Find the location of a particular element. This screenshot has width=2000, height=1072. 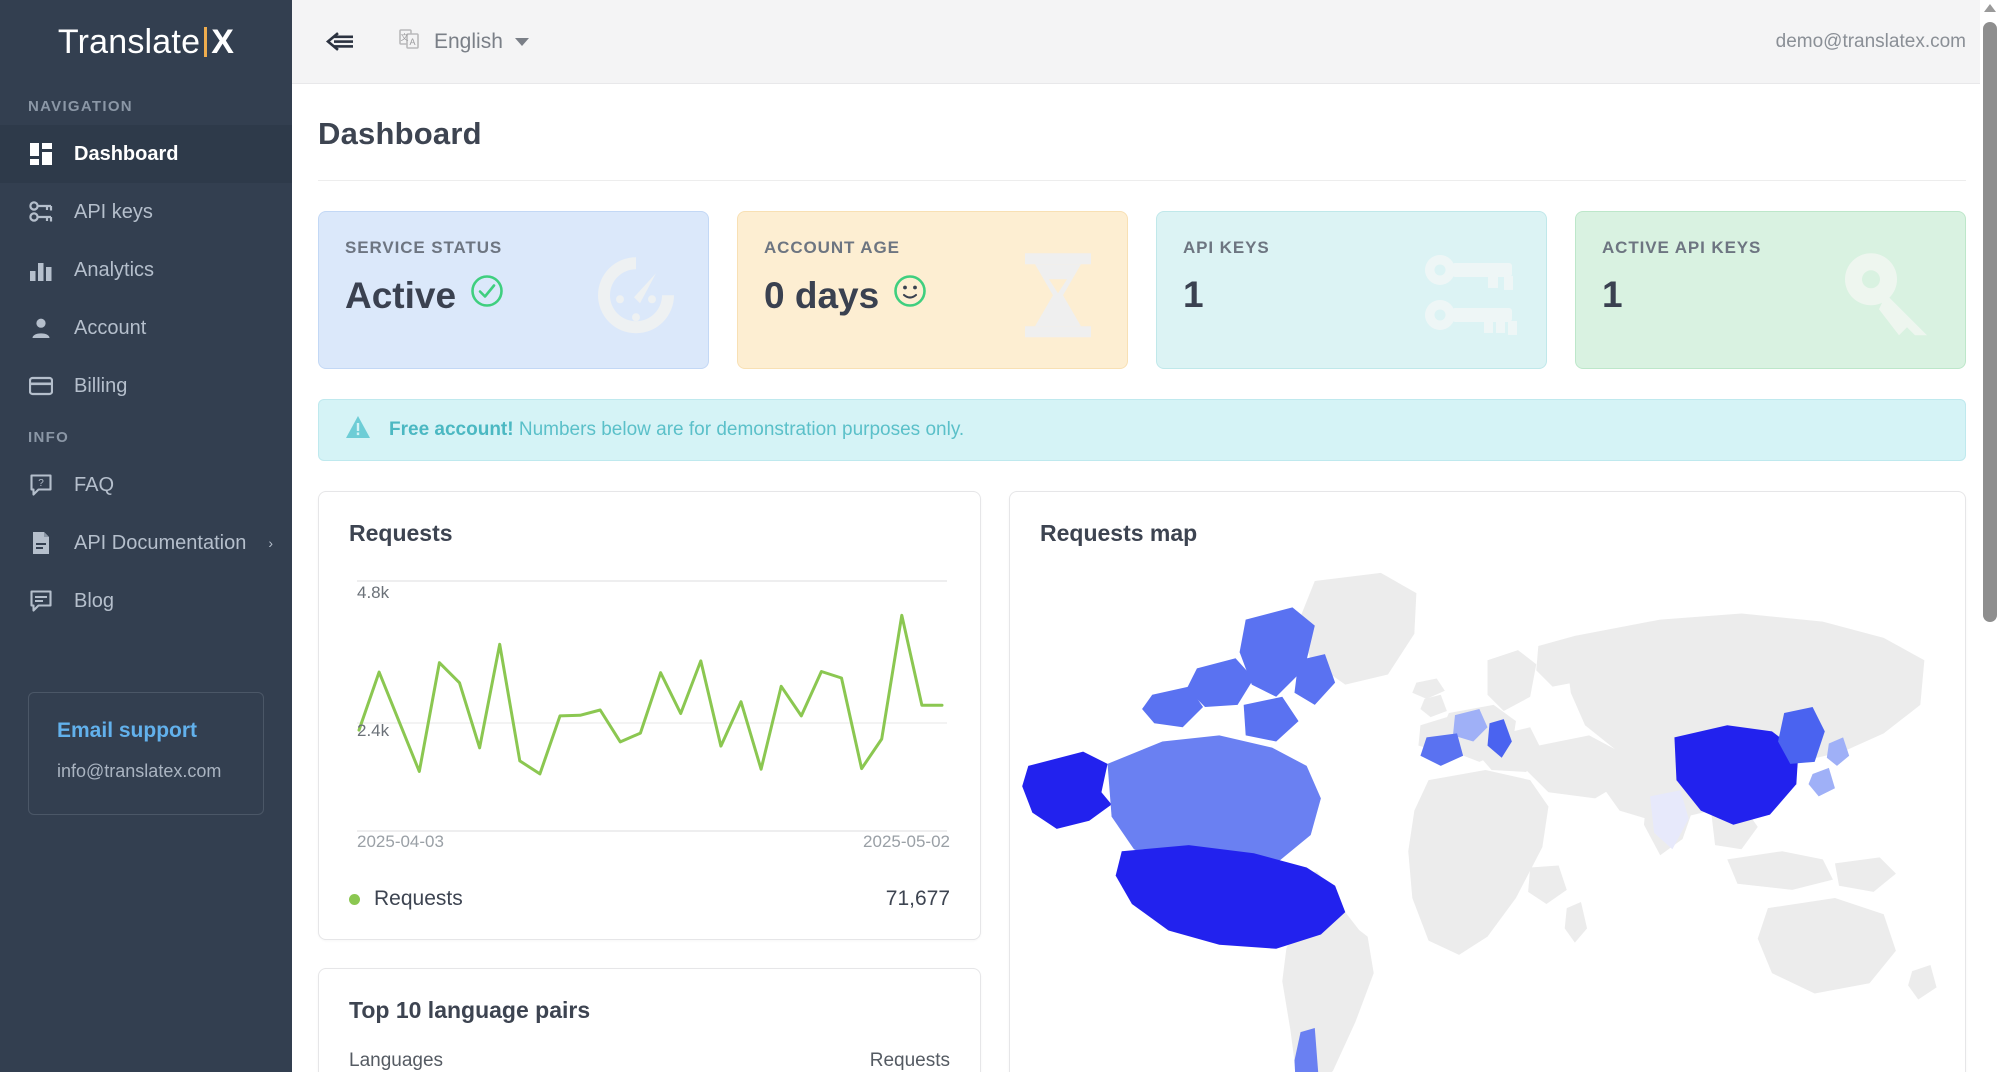

map-country-spain is located at coordinates (1442, 749).